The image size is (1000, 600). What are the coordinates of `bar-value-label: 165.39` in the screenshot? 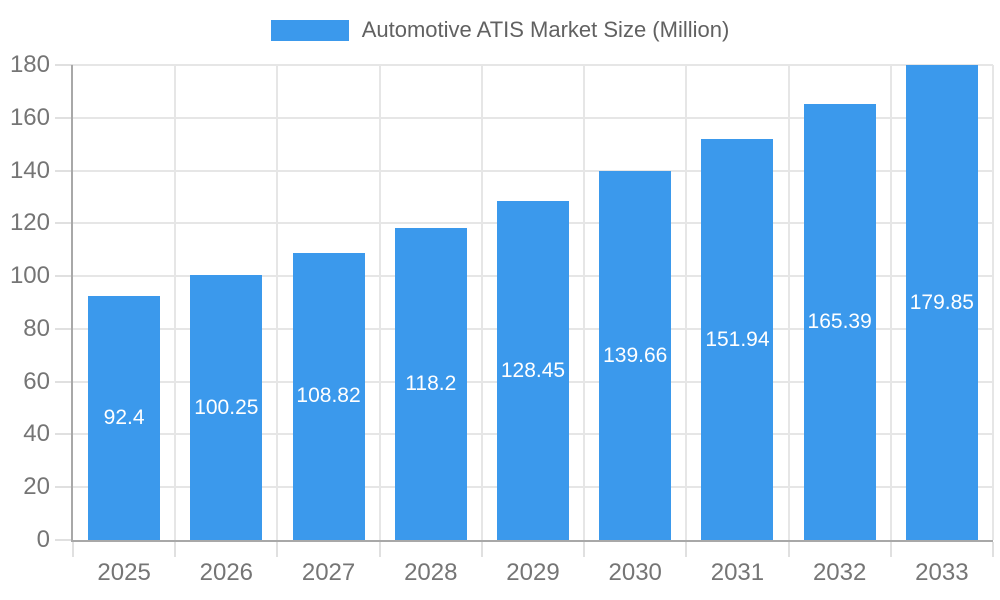 It's located at (839, 321).